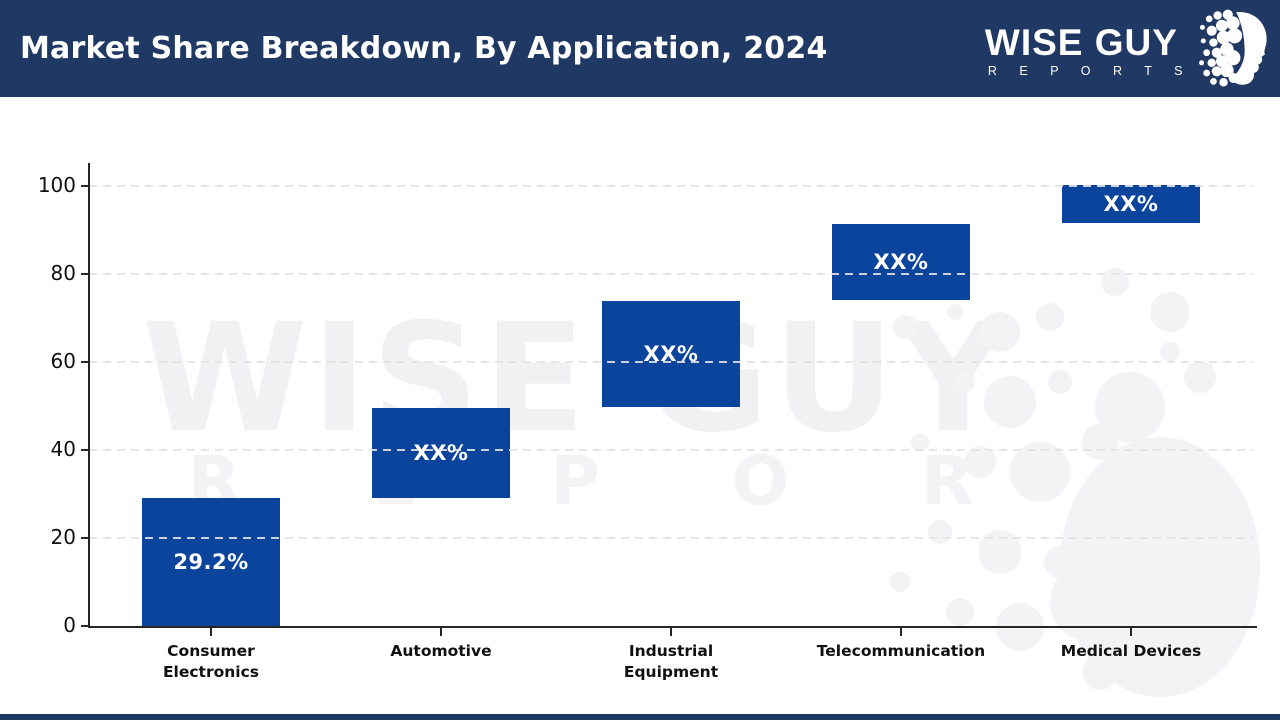 Image resolution: width=1280 pixels, height=720 pixels. I want to click on y-axis, so click(89, 395).